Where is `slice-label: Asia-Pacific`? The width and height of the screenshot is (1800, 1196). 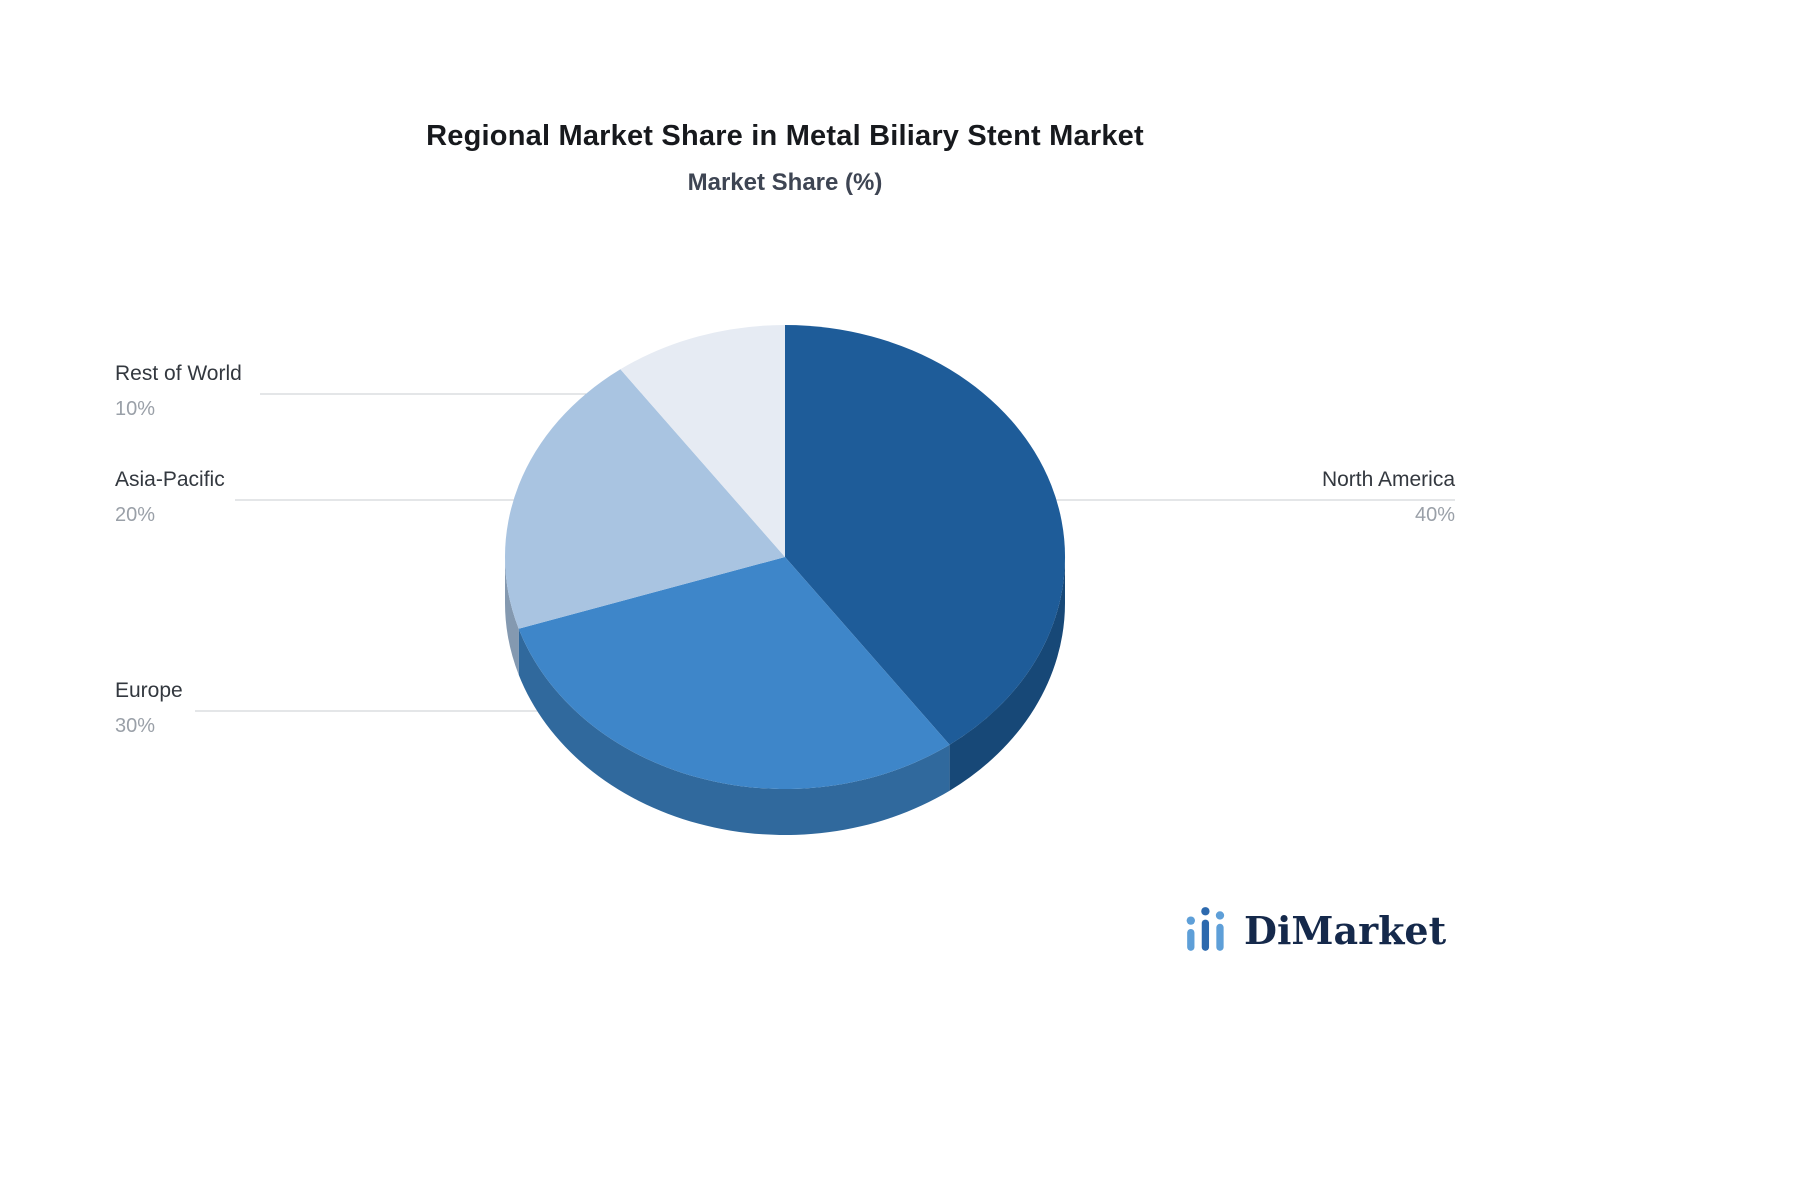 slice-label: Asia-Pacific is located at coordinates (170, 479).